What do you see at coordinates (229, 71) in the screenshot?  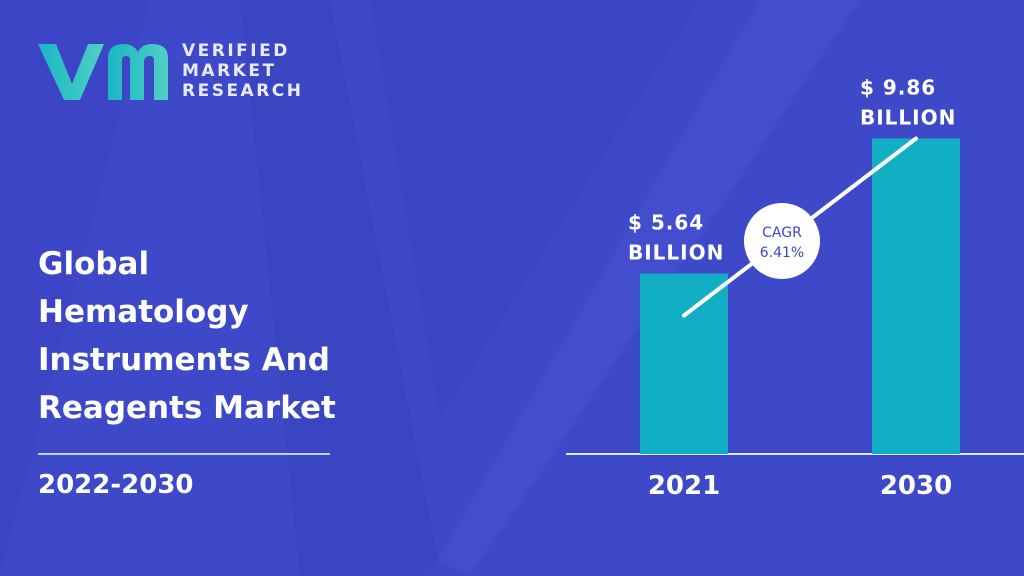 I see `brand-line-2: MARKET` at bounding box center [229, 71].